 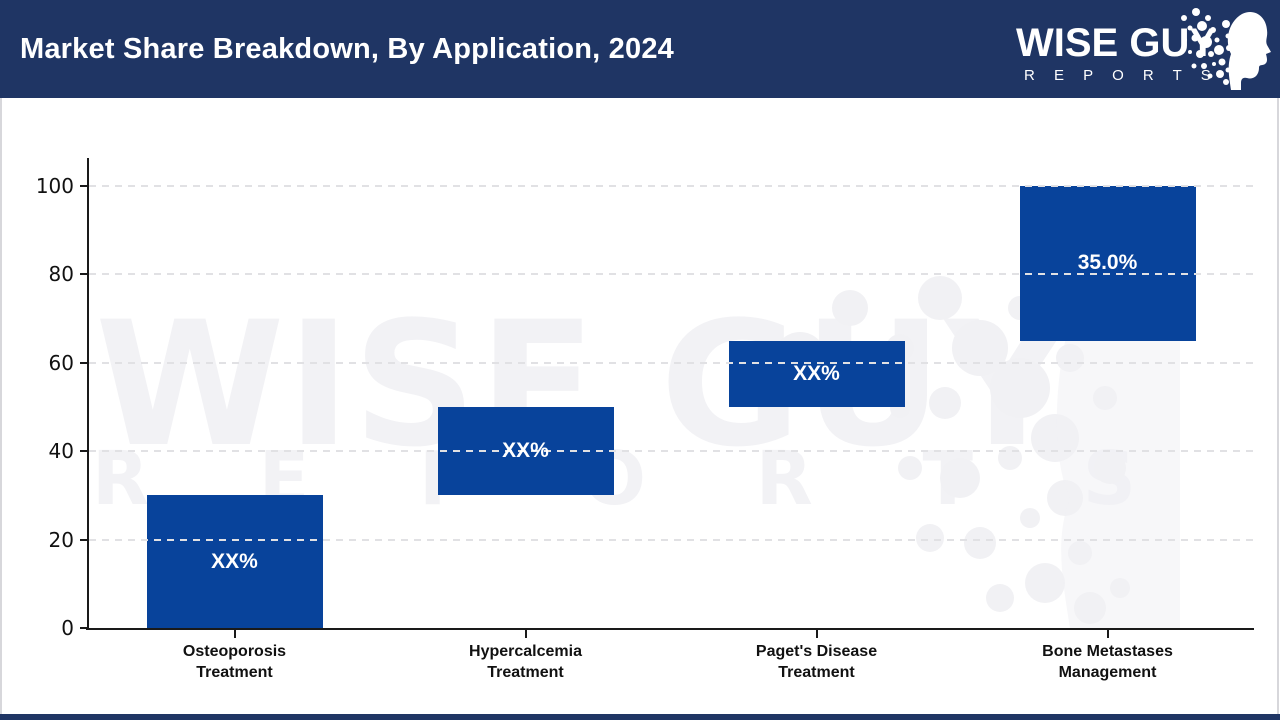 I want to click on left-border, so click(x=1, y=406).